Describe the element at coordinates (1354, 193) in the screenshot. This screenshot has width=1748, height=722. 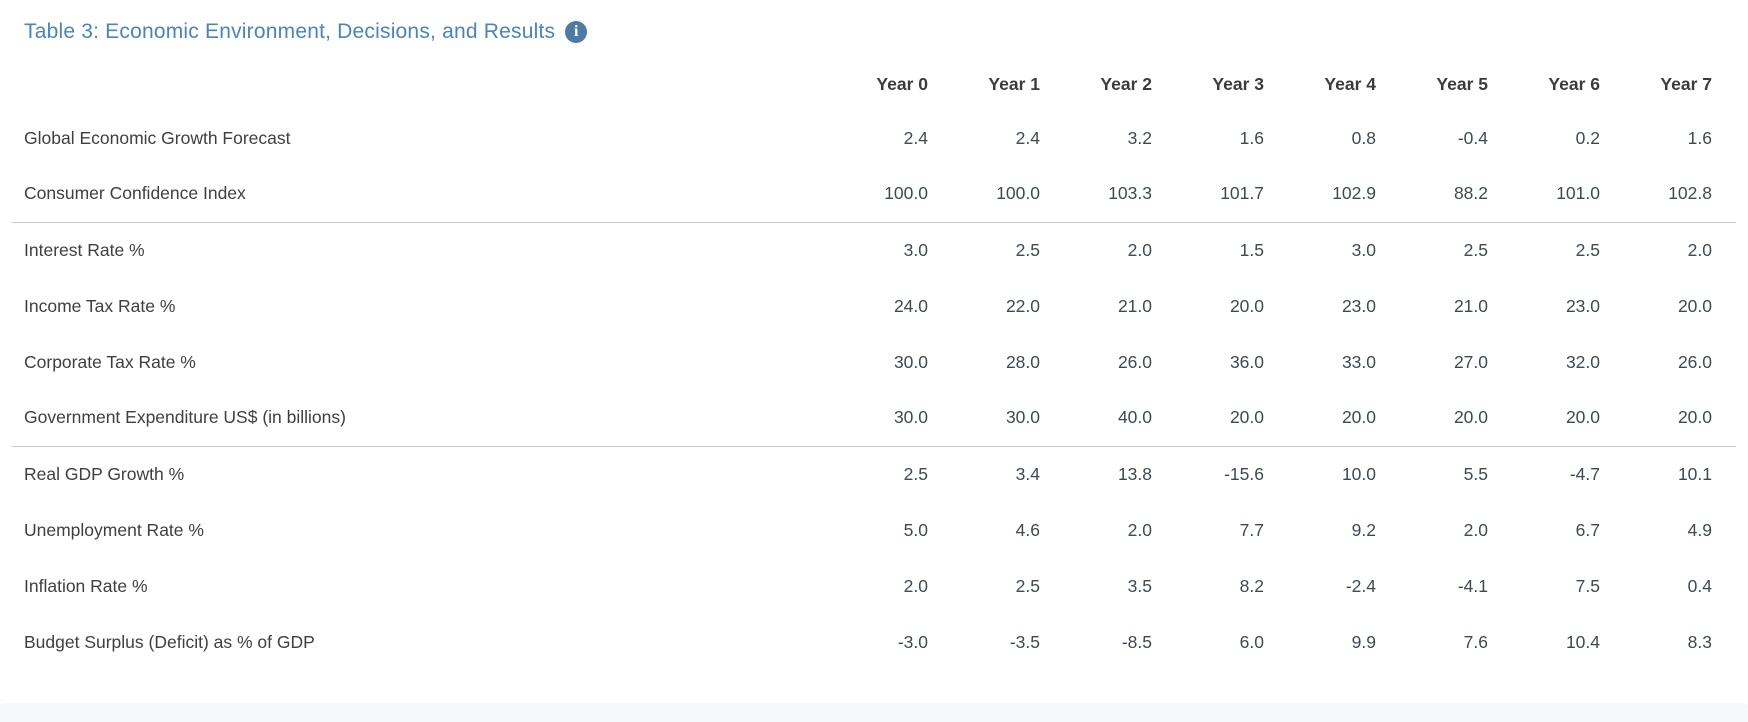
I see `cell-value: 102.9` at that location.